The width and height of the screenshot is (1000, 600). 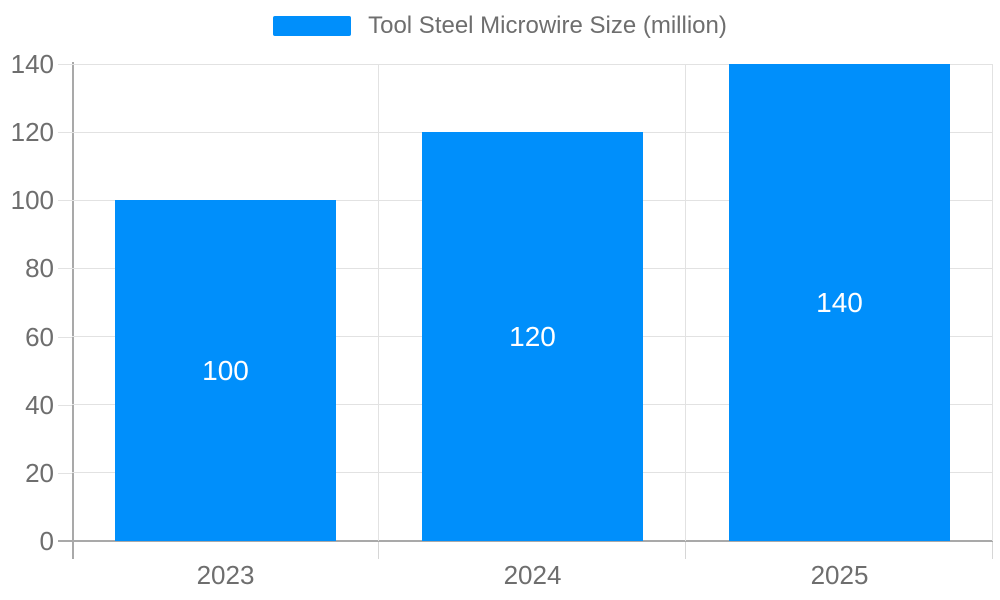 I want to click on bar-2023: 100, so click(x=225, y=370).